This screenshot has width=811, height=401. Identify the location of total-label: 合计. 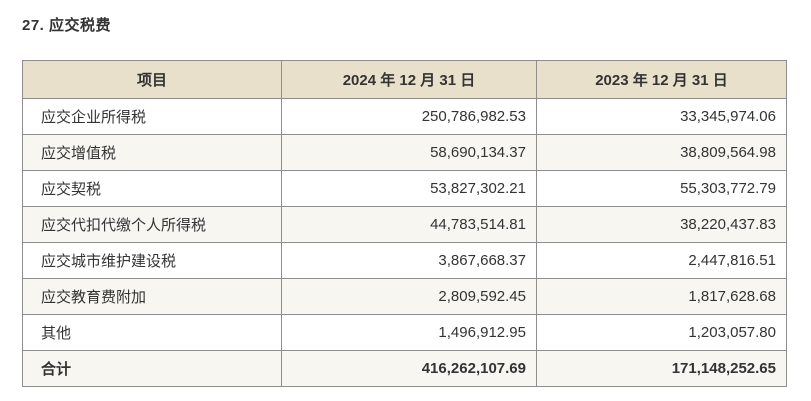
(152, 368).